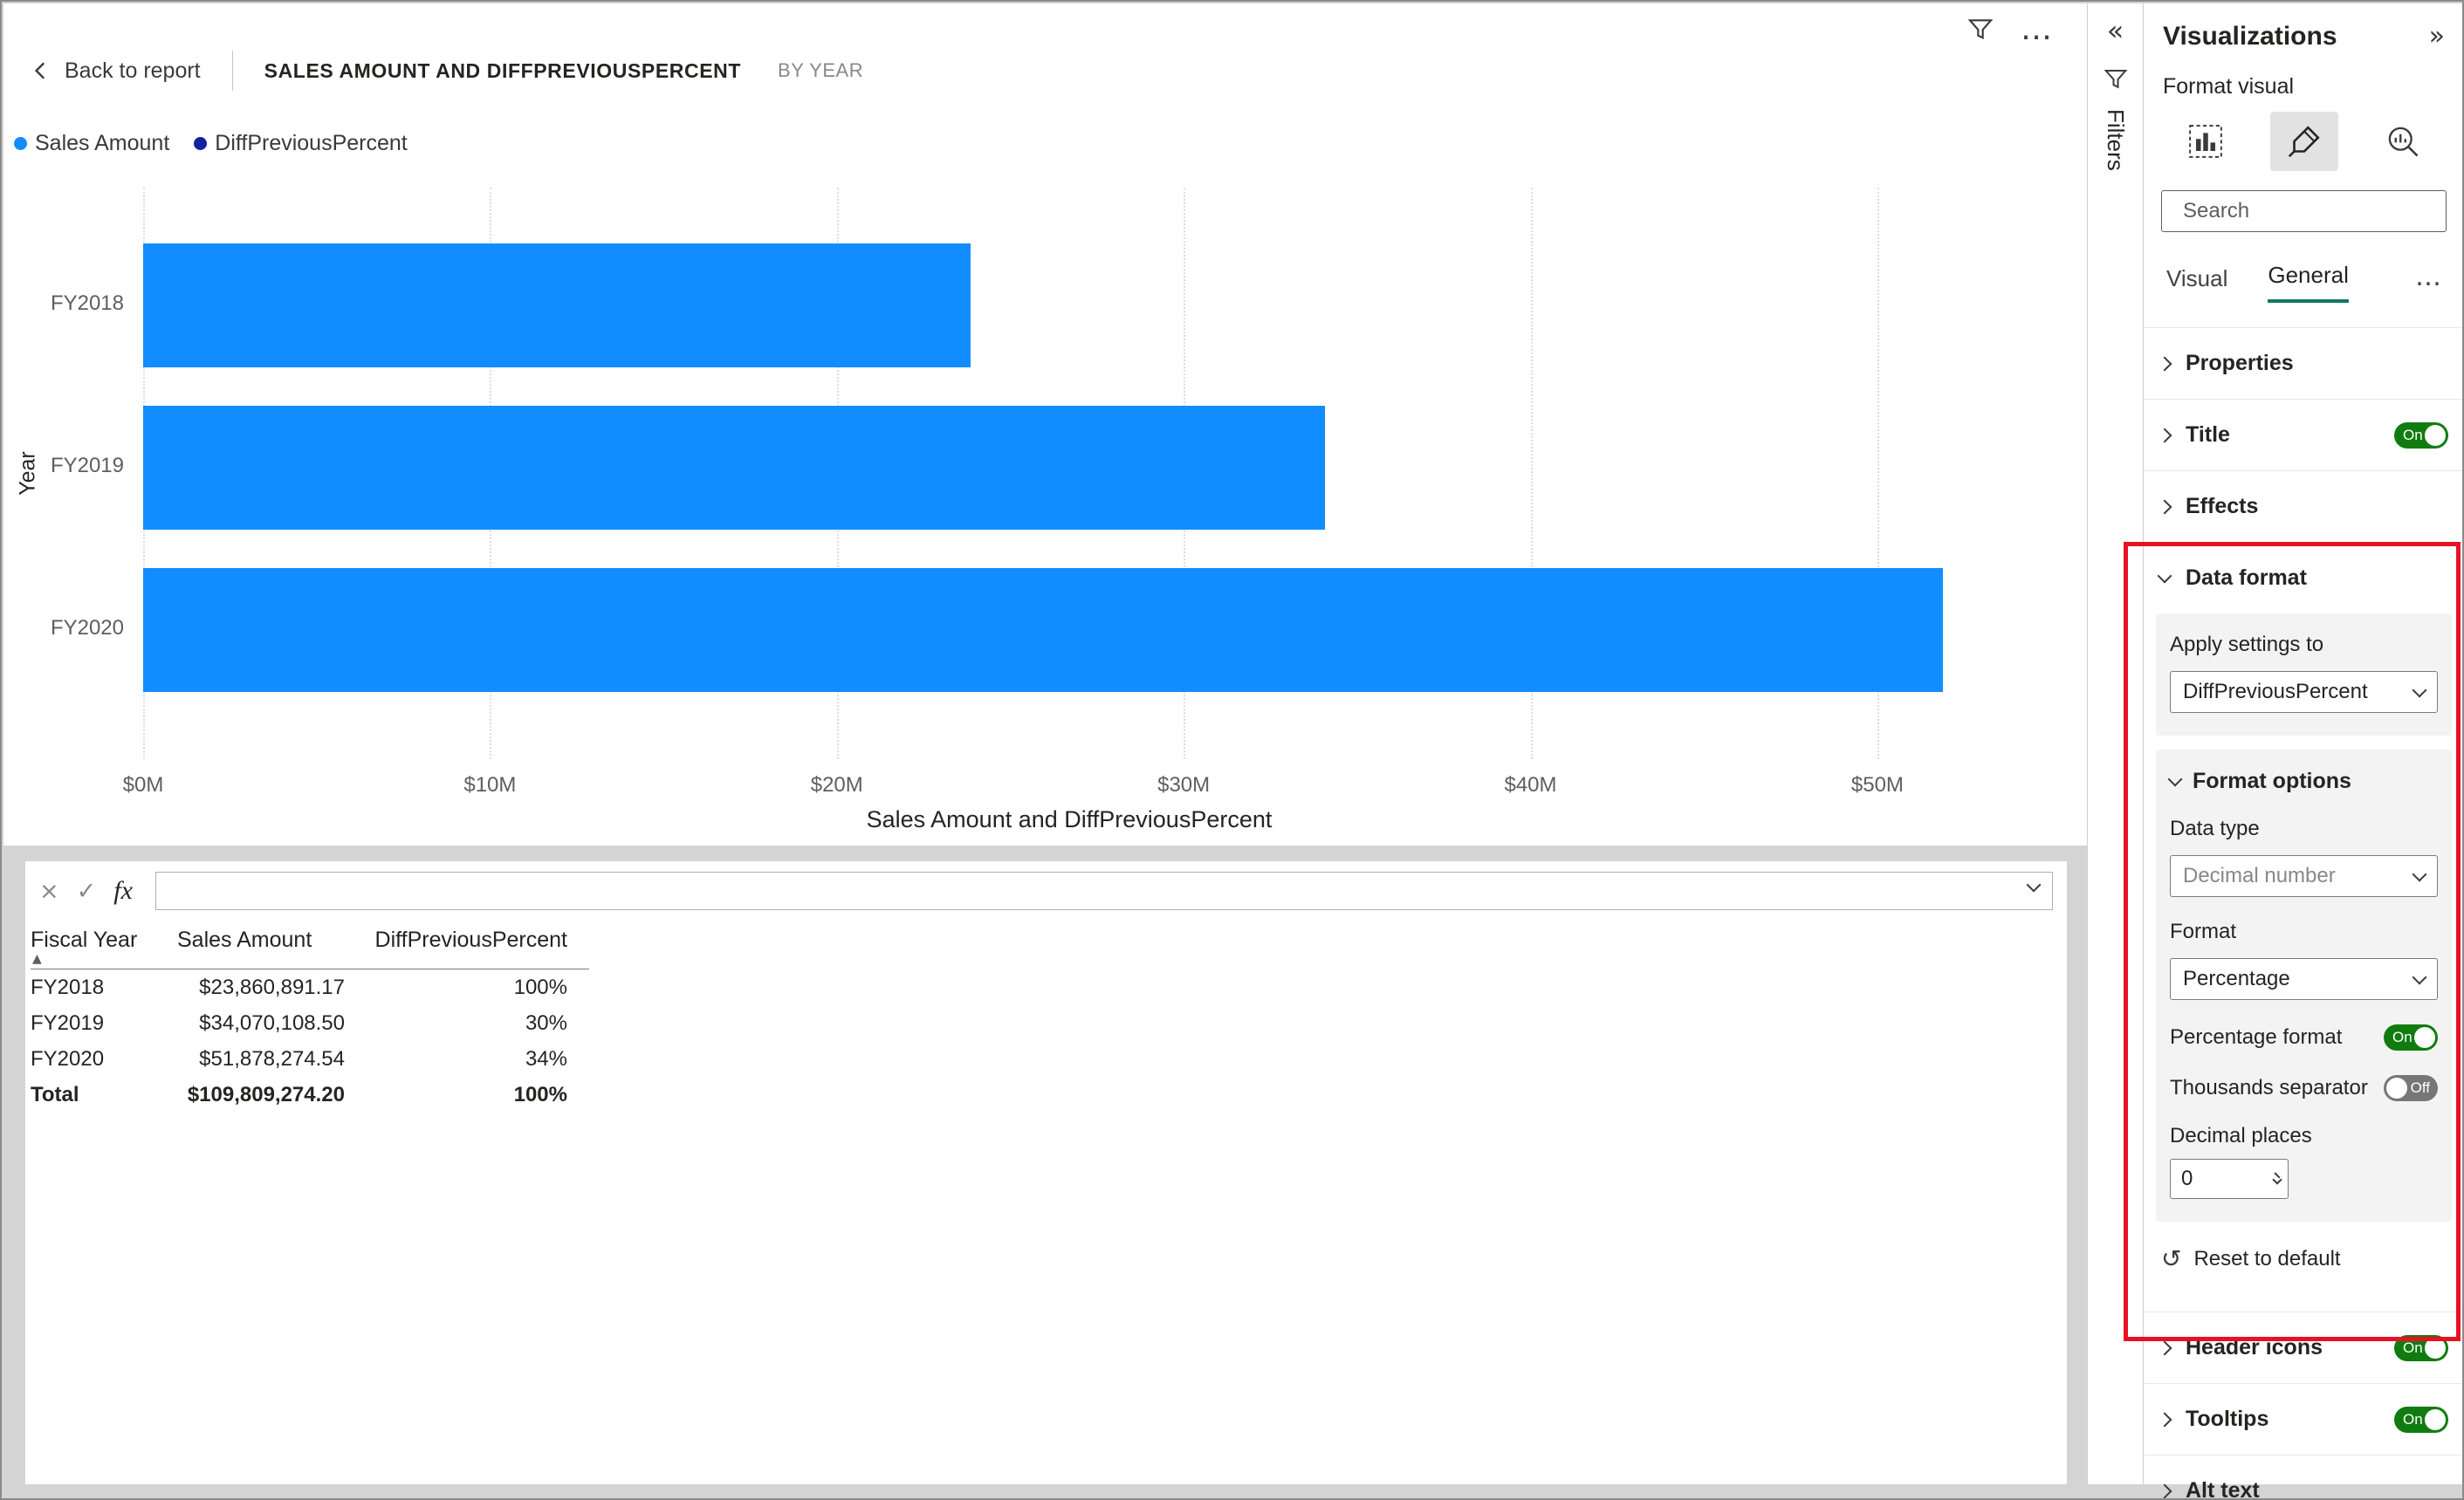 This screenshot has width=2464, height=1500. I want to click on table-cell: 34%, so click(546, 1058).